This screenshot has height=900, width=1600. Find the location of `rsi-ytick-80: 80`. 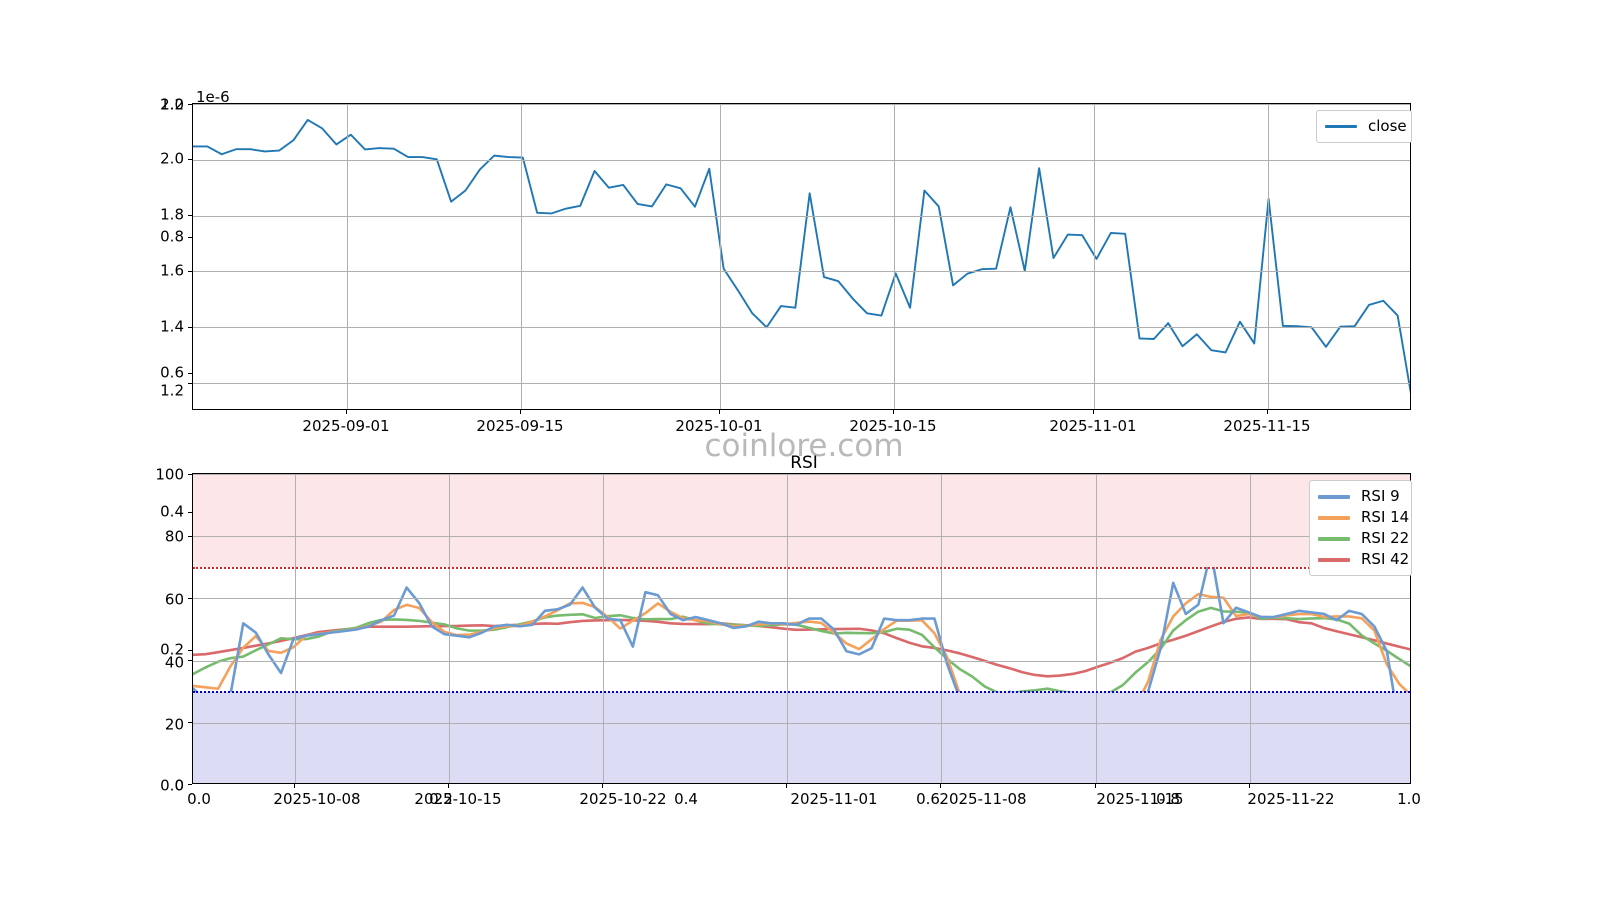

rsi-ytick-80: 80 is located at coordinates (174, 536).